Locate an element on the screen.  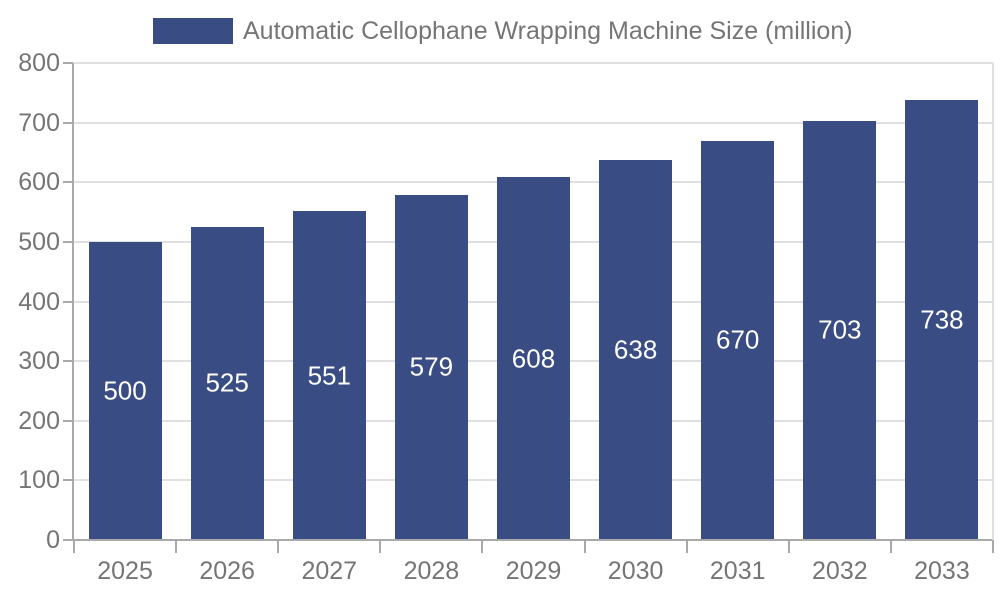
bar: 579 is located at coordinates (431, 367).